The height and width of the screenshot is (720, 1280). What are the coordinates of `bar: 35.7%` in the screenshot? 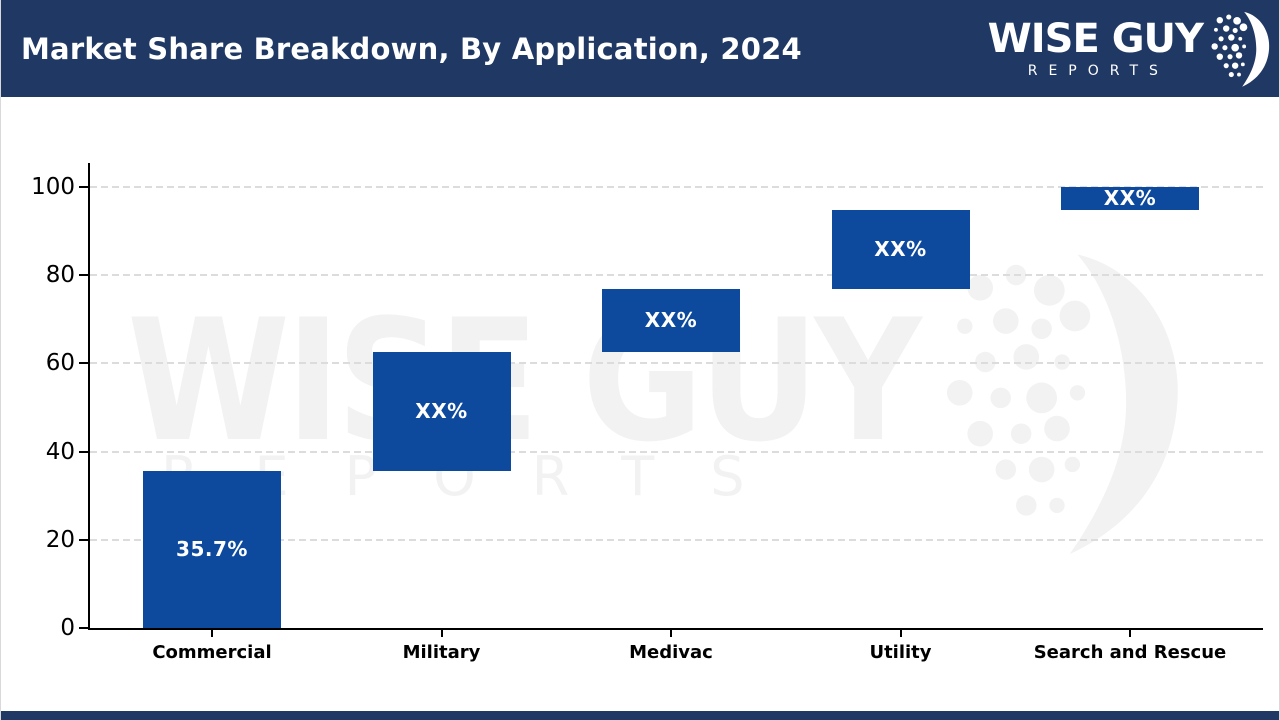 It's located at (212, 549).